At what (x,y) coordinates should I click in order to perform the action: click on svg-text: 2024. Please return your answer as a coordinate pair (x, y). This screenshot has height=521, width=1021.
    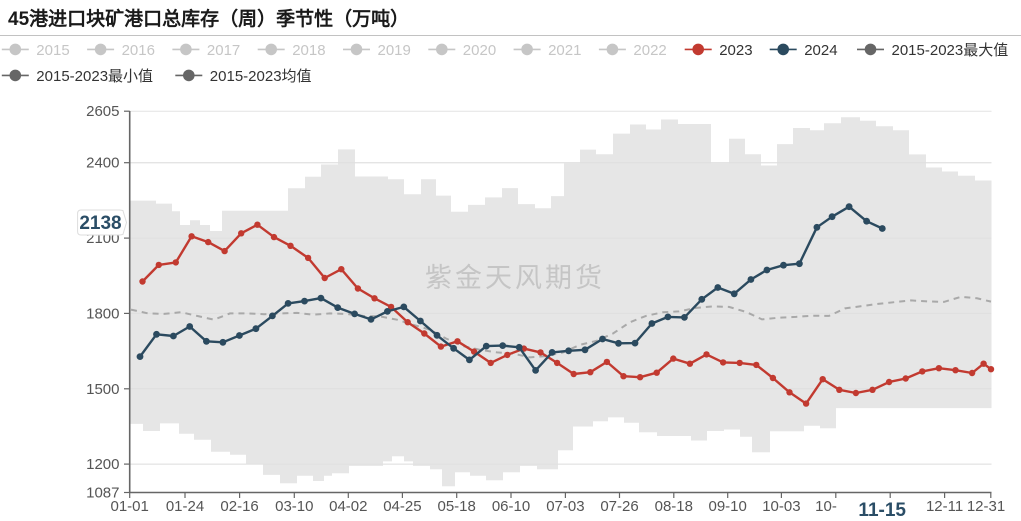
    Looking at the image, I should click on (820, 50).